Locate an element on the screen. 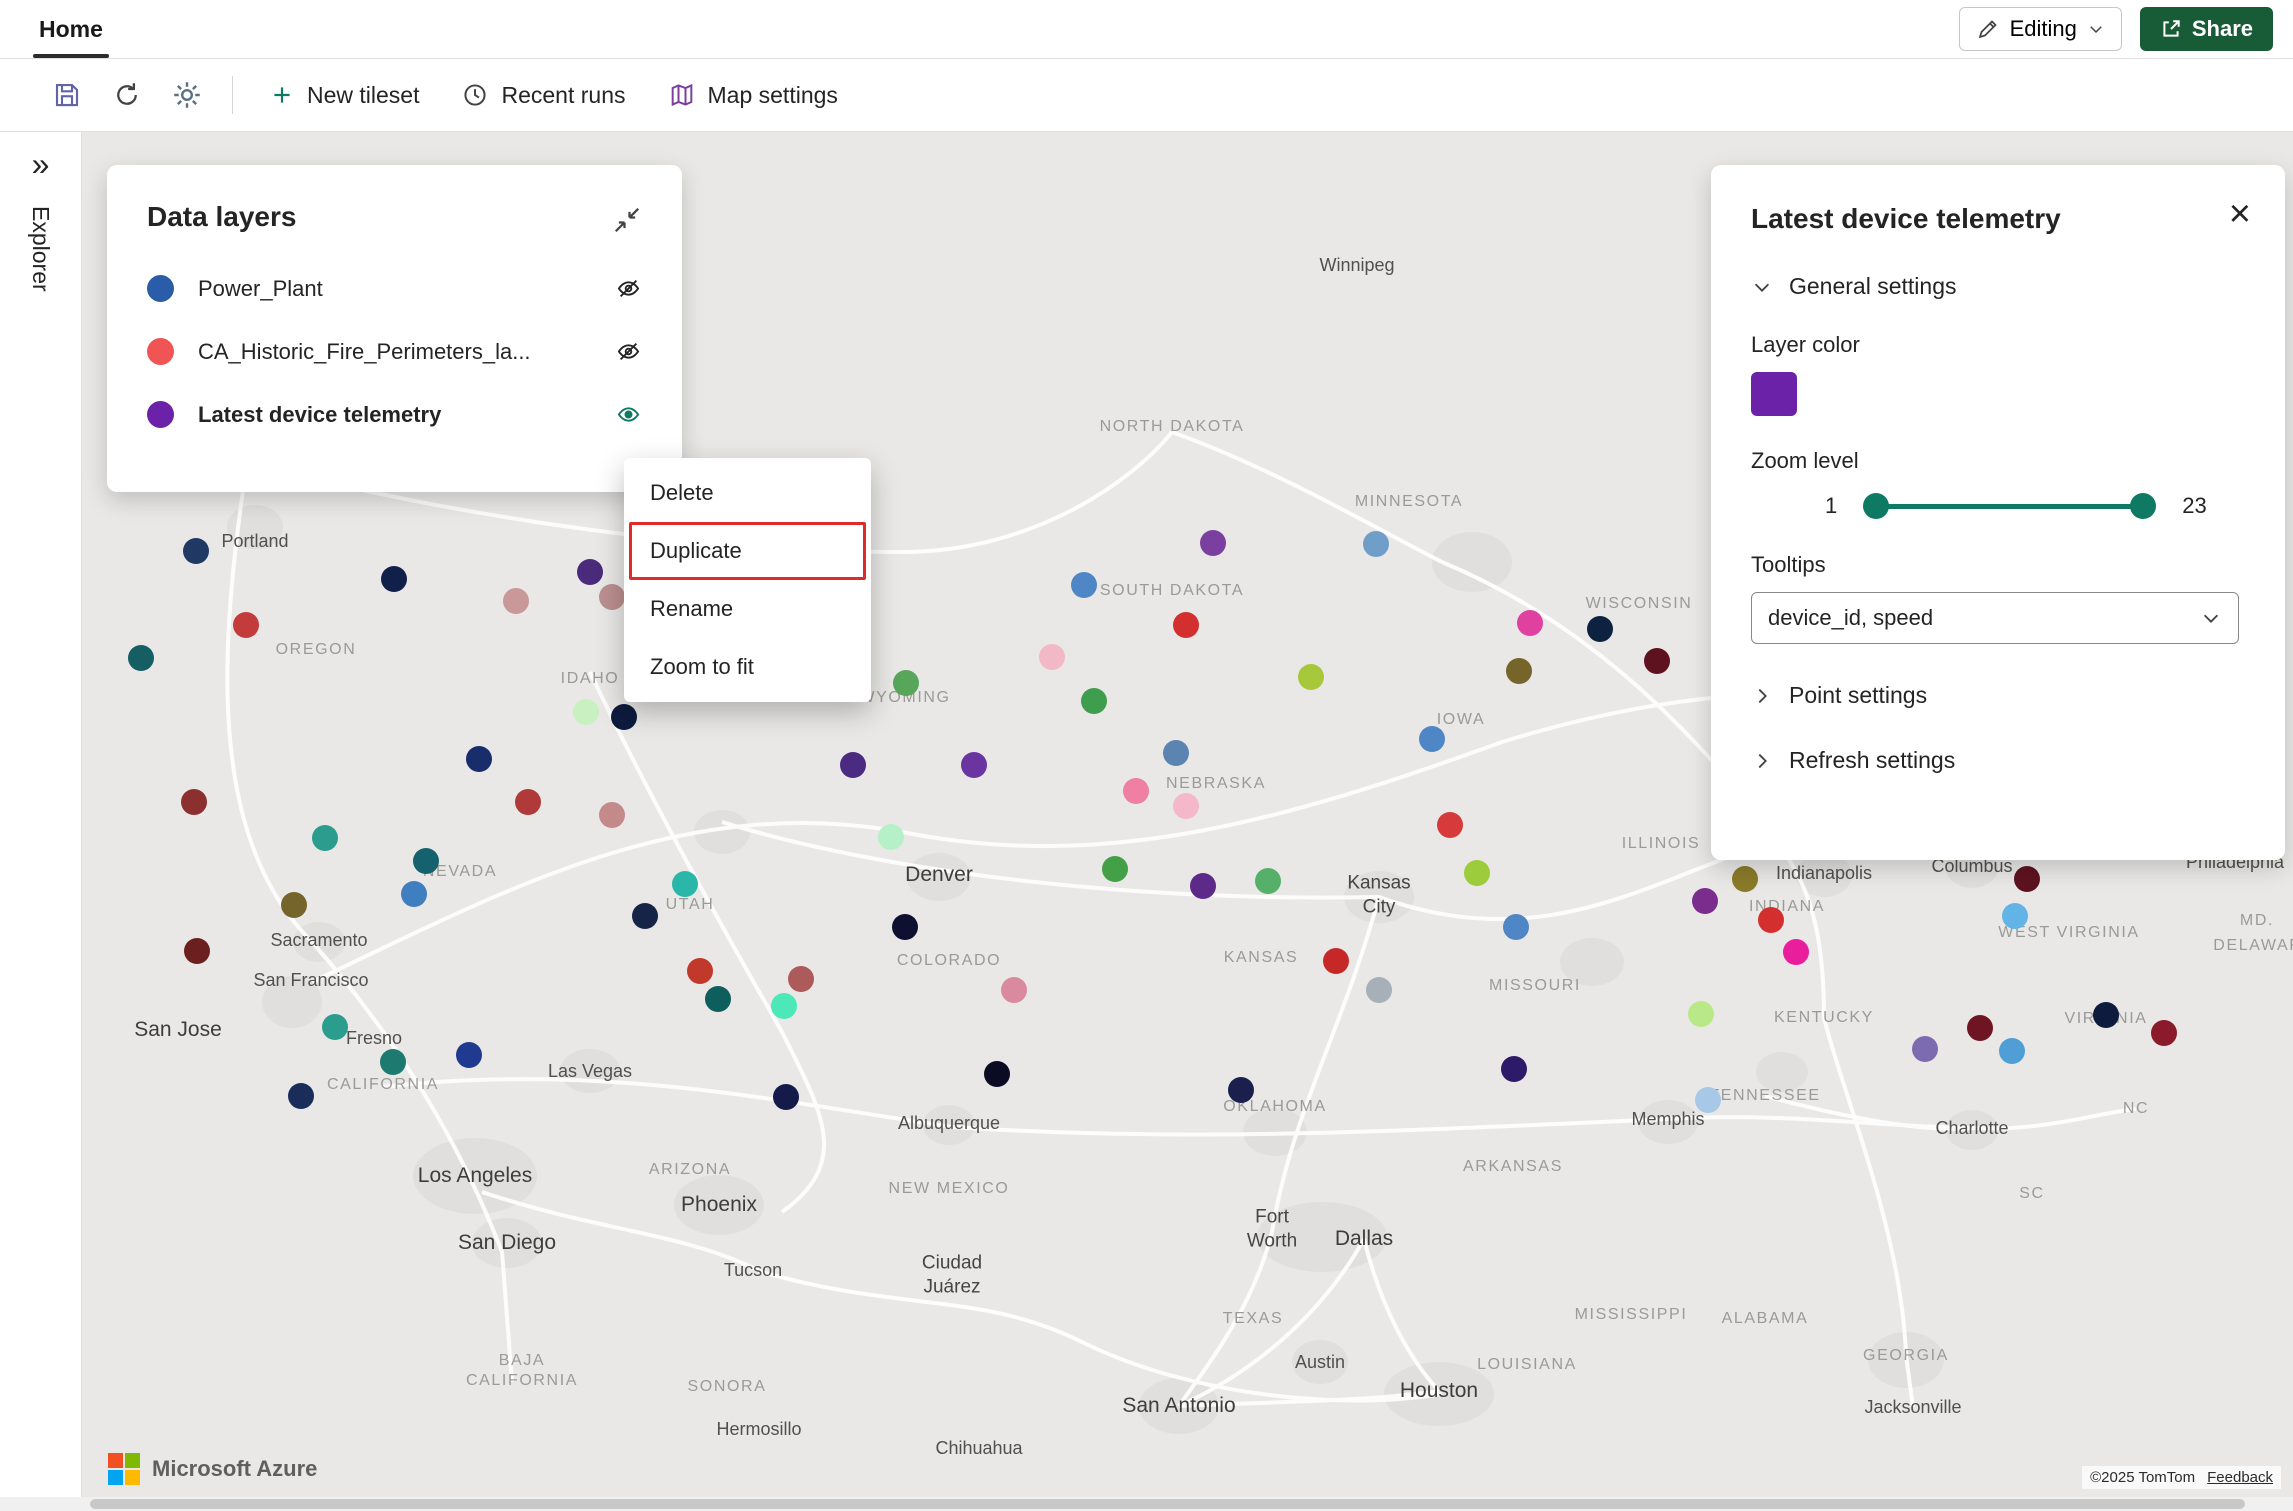  layer-row: Power_Plant is located at coordinates (394, 288).